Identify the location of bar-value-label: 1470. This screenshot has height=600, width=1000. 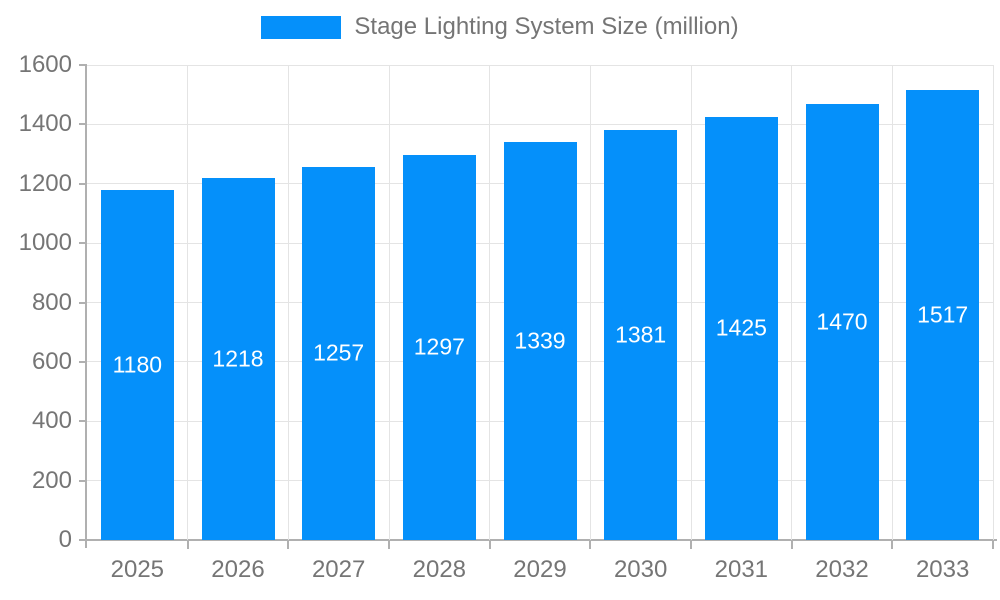
(842, 321).